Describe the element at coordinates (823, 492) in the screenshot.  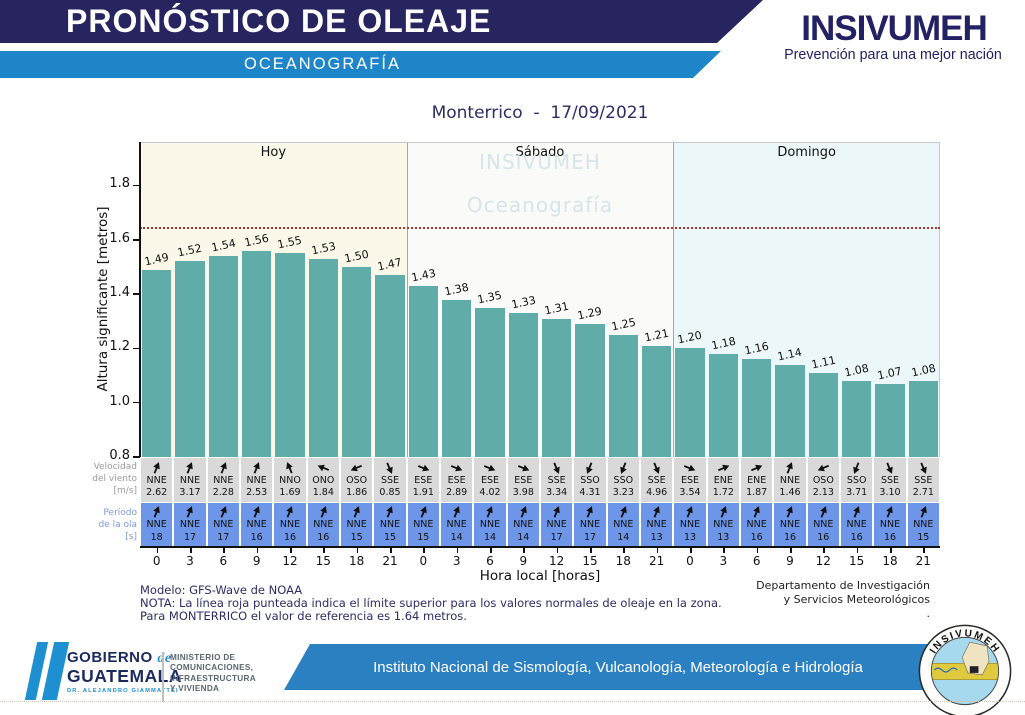
I see `wind-value: 2.13` at that location.